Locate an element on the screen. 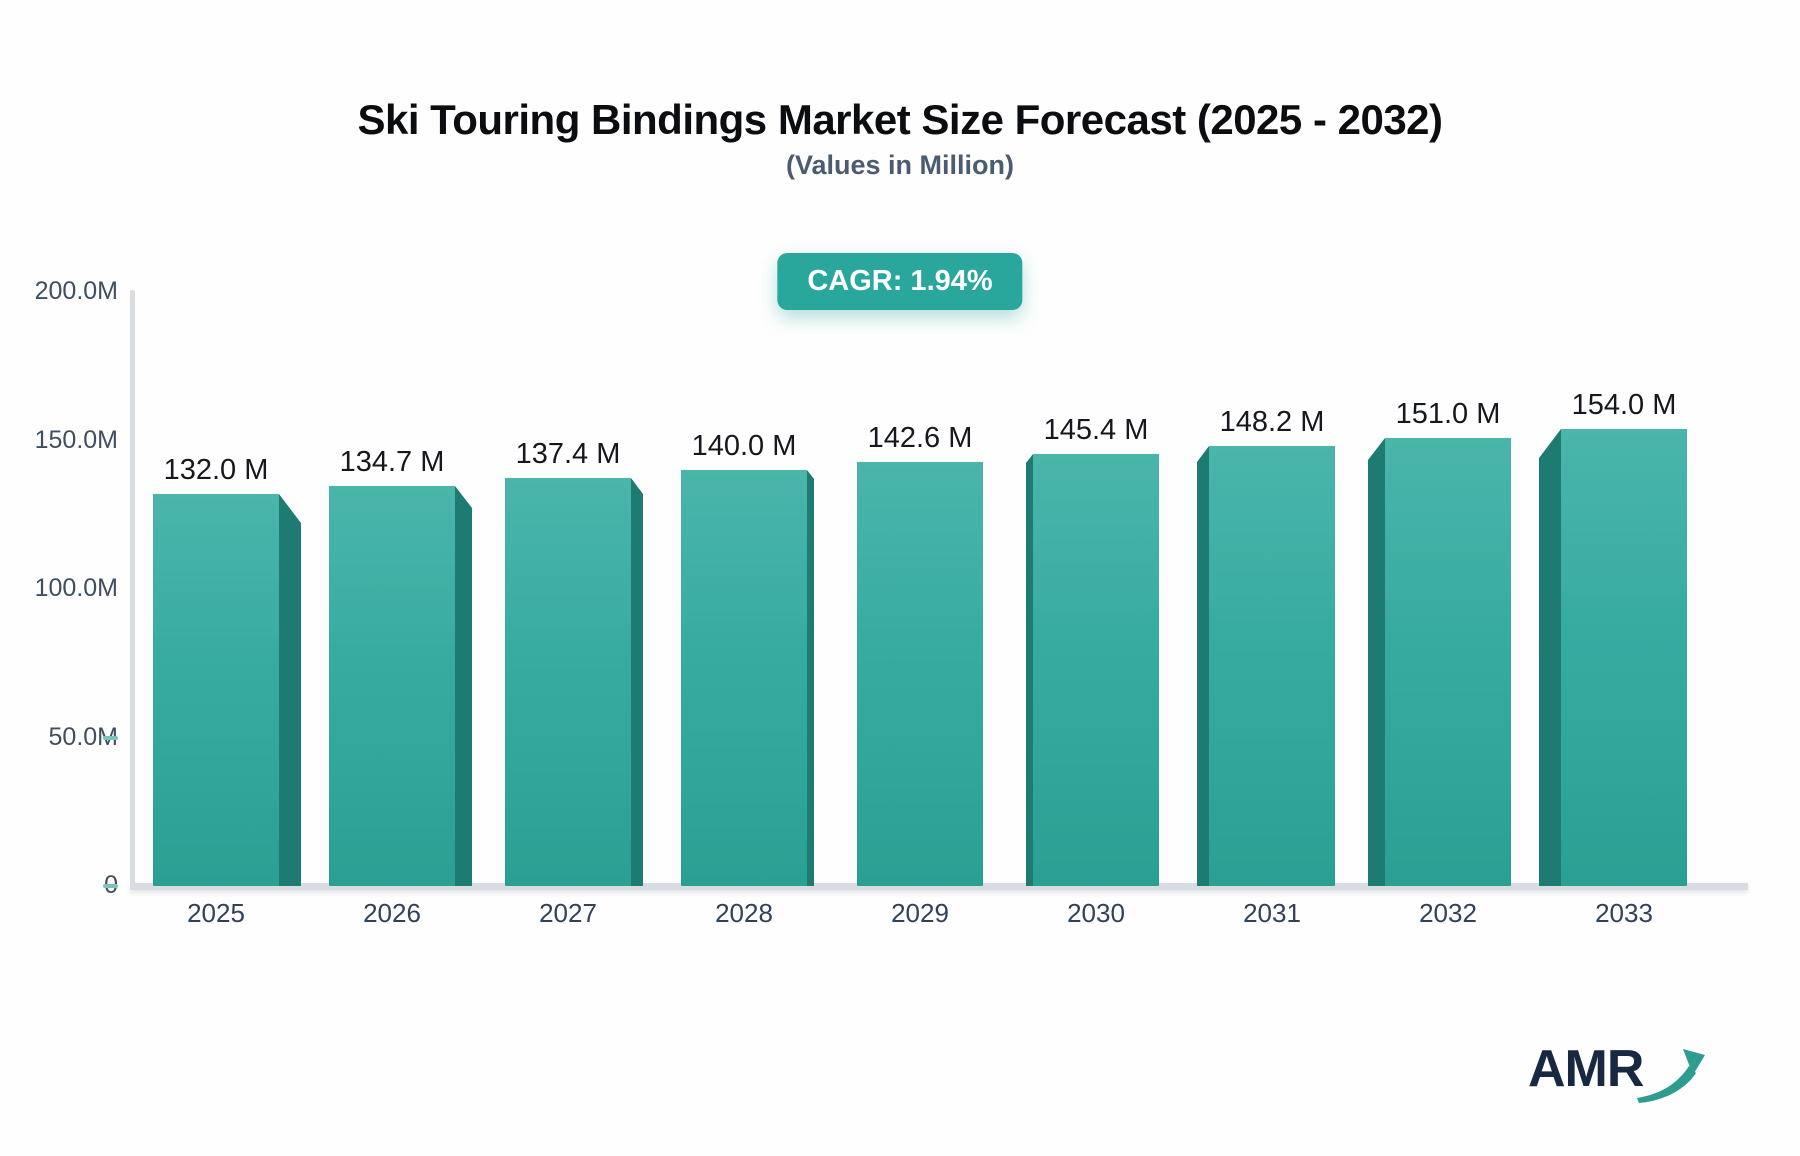 The width and height of the screenshot is (1800, 1156). bar-2033 is located at coordinates (1613, 657).